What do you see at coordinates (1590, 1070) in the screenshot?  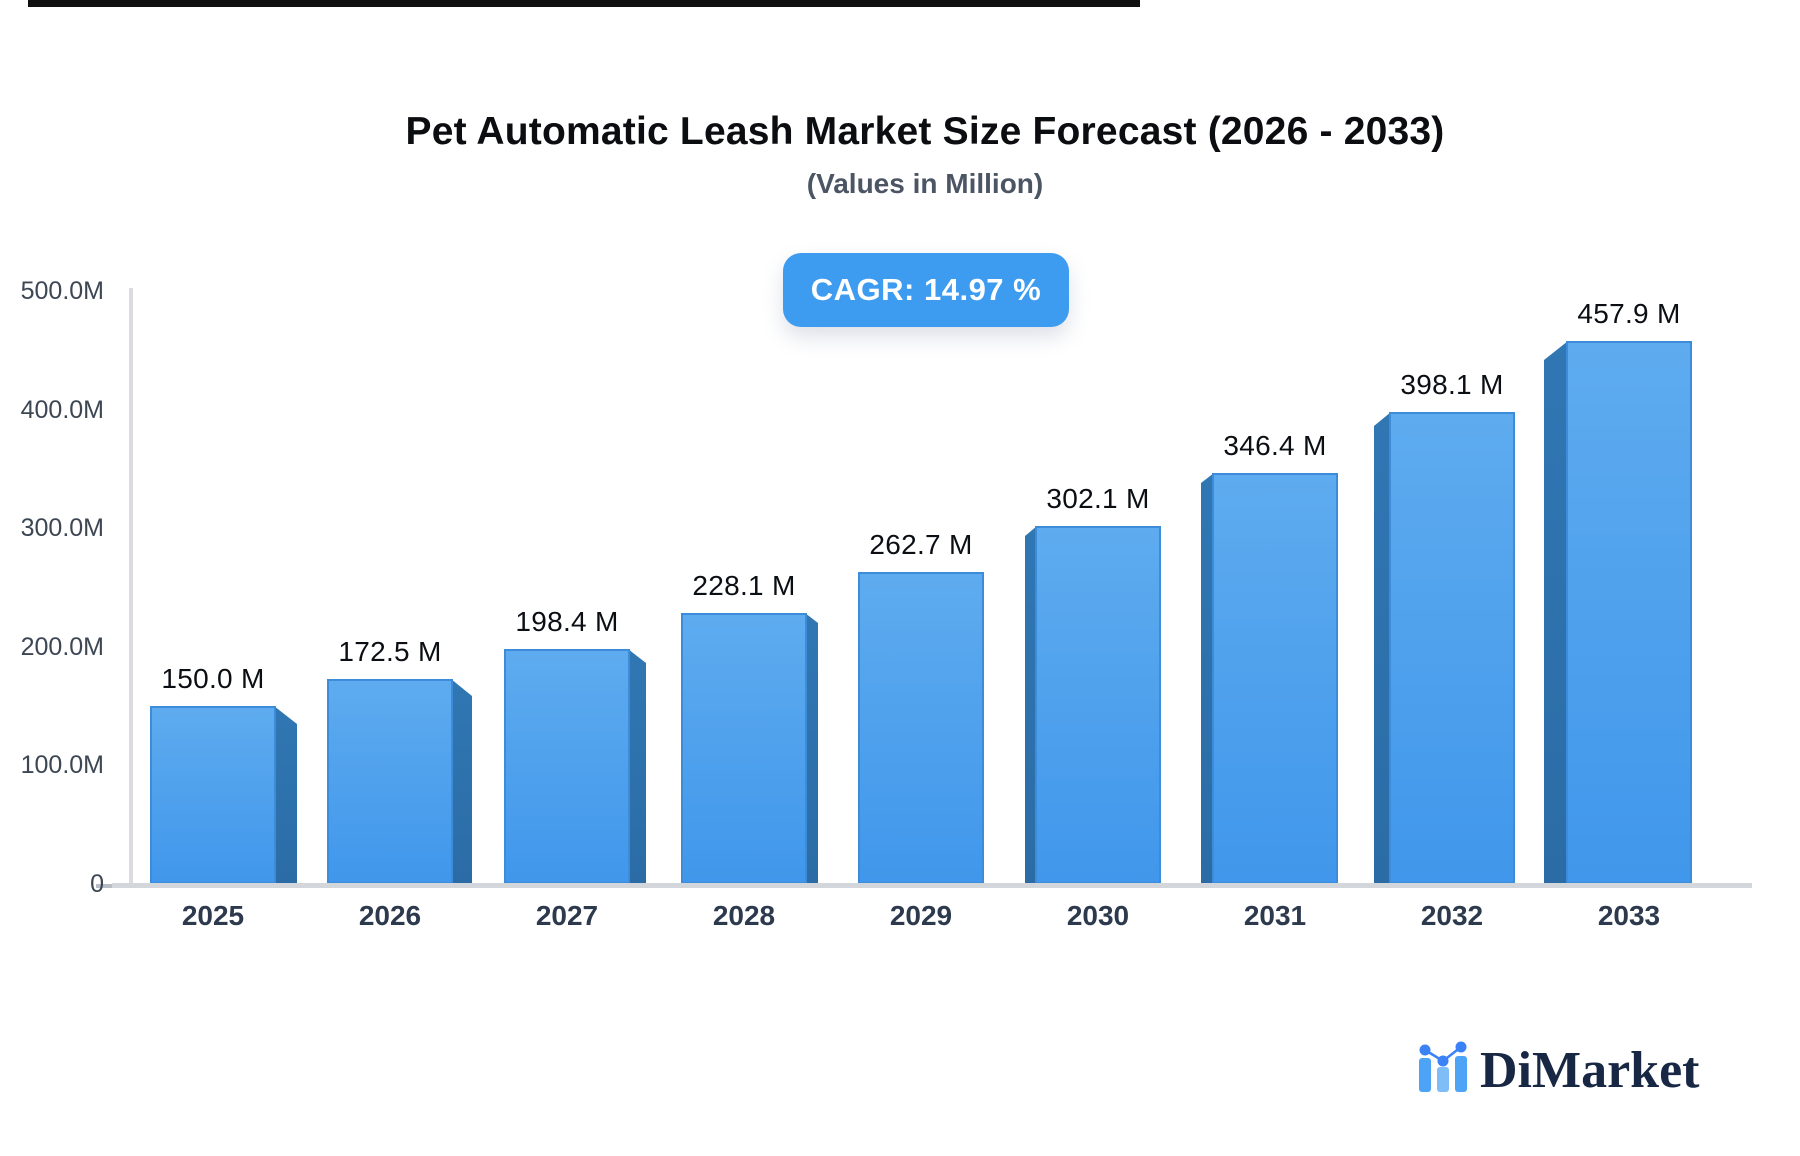 I see `logo-text: DiMarket` at bounding box center [1590, 1070].